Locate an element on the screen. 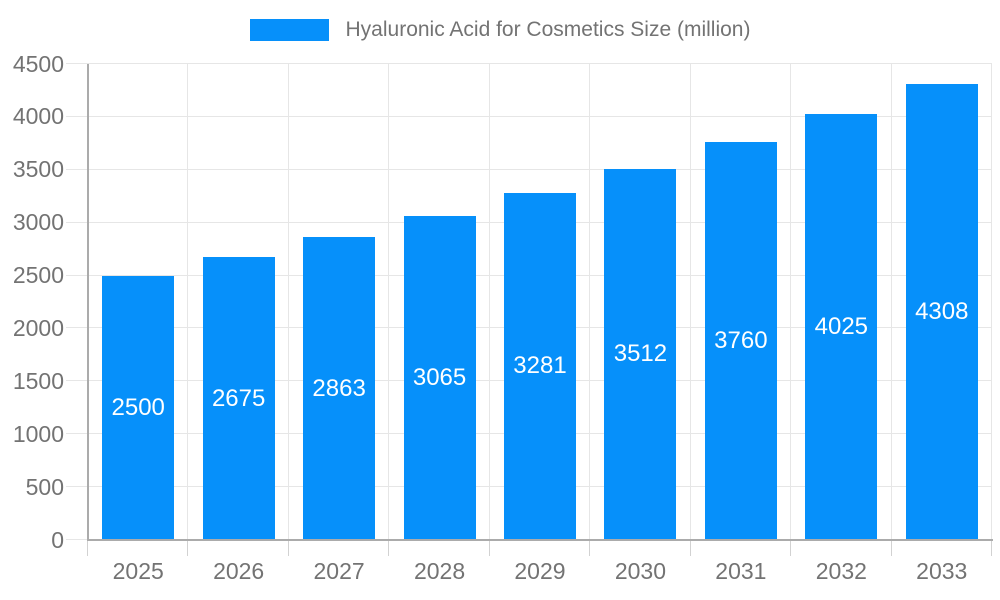 The width and height of the screenshot is (1000, 600). bar-value-label: 3760 is located at coordinates (741, 341).